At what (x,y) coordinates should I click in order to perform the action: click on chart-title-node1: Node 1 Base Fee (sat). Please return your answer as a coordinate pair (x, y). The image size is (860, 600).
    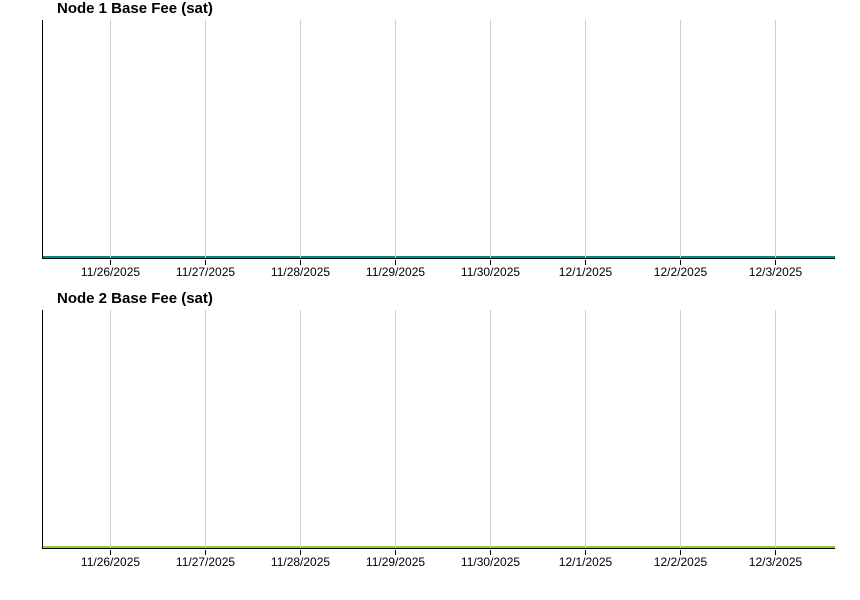
    Looking at the image, I should click on (135, 8).